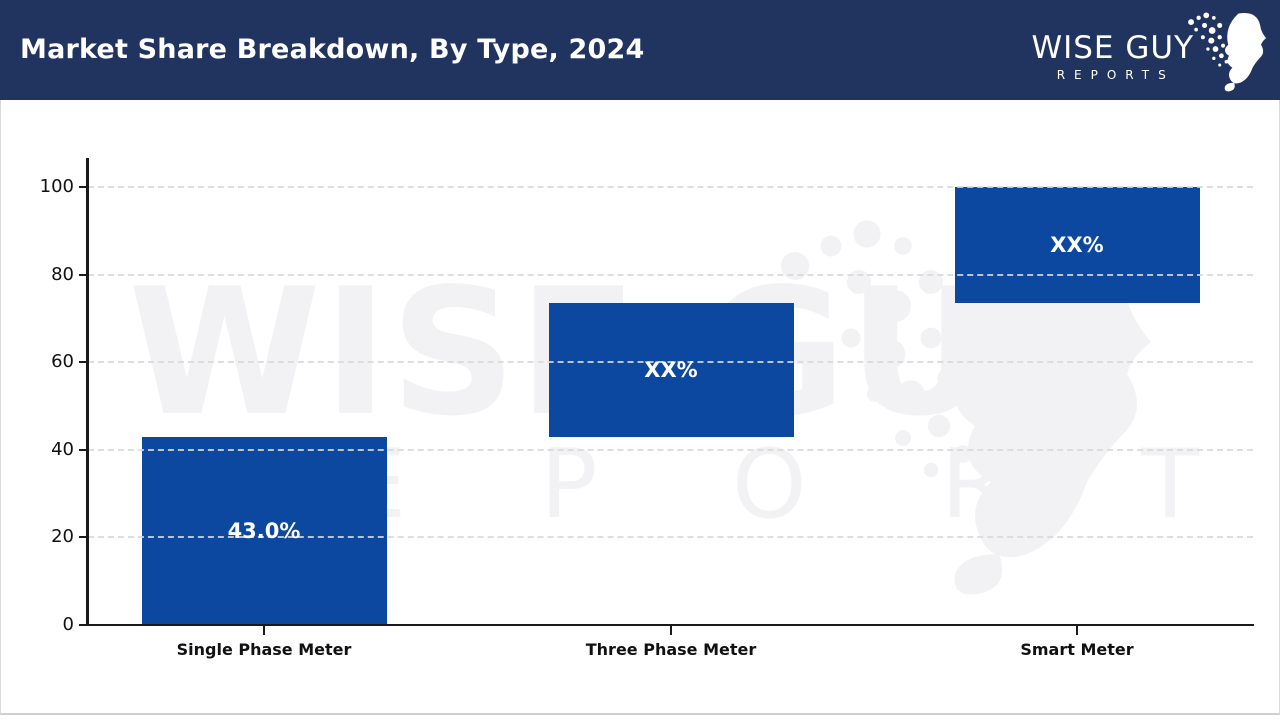 This screenshot has height=720, width=1280. What do you see at coordinates (1077, 649) in the screenshot?
I see `x-category-label-smart-meter: Smart Meter` at bounding box center [1077, 649].